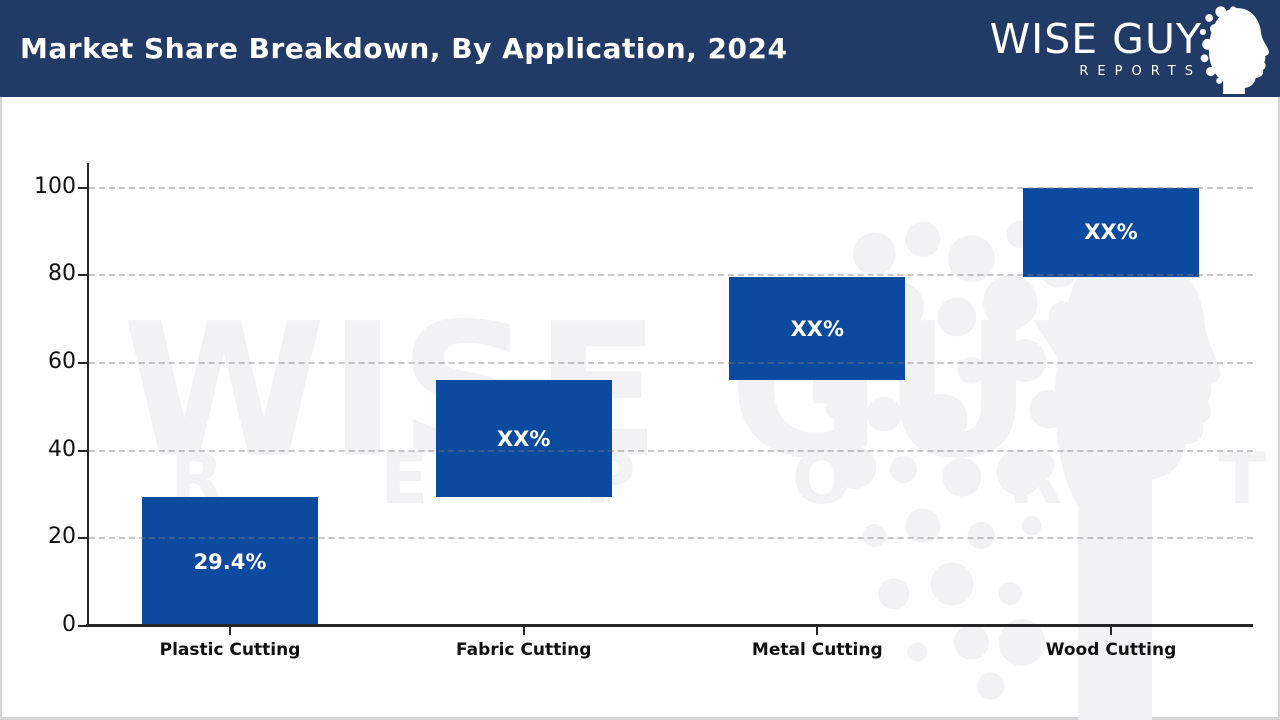 This screenshot has height=720, width=1280. I want to click on bar-segment-fabric-cutting, so click(523, 439).